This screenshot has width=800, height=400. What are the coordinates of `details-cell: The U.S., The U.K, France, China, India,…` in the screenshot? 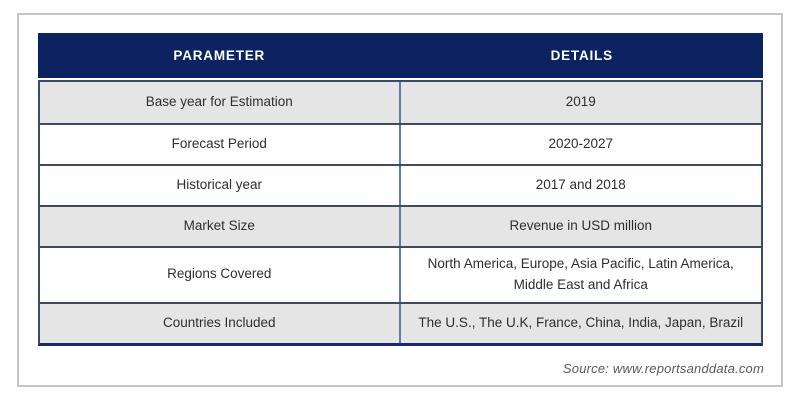 It's located at (581, 322).